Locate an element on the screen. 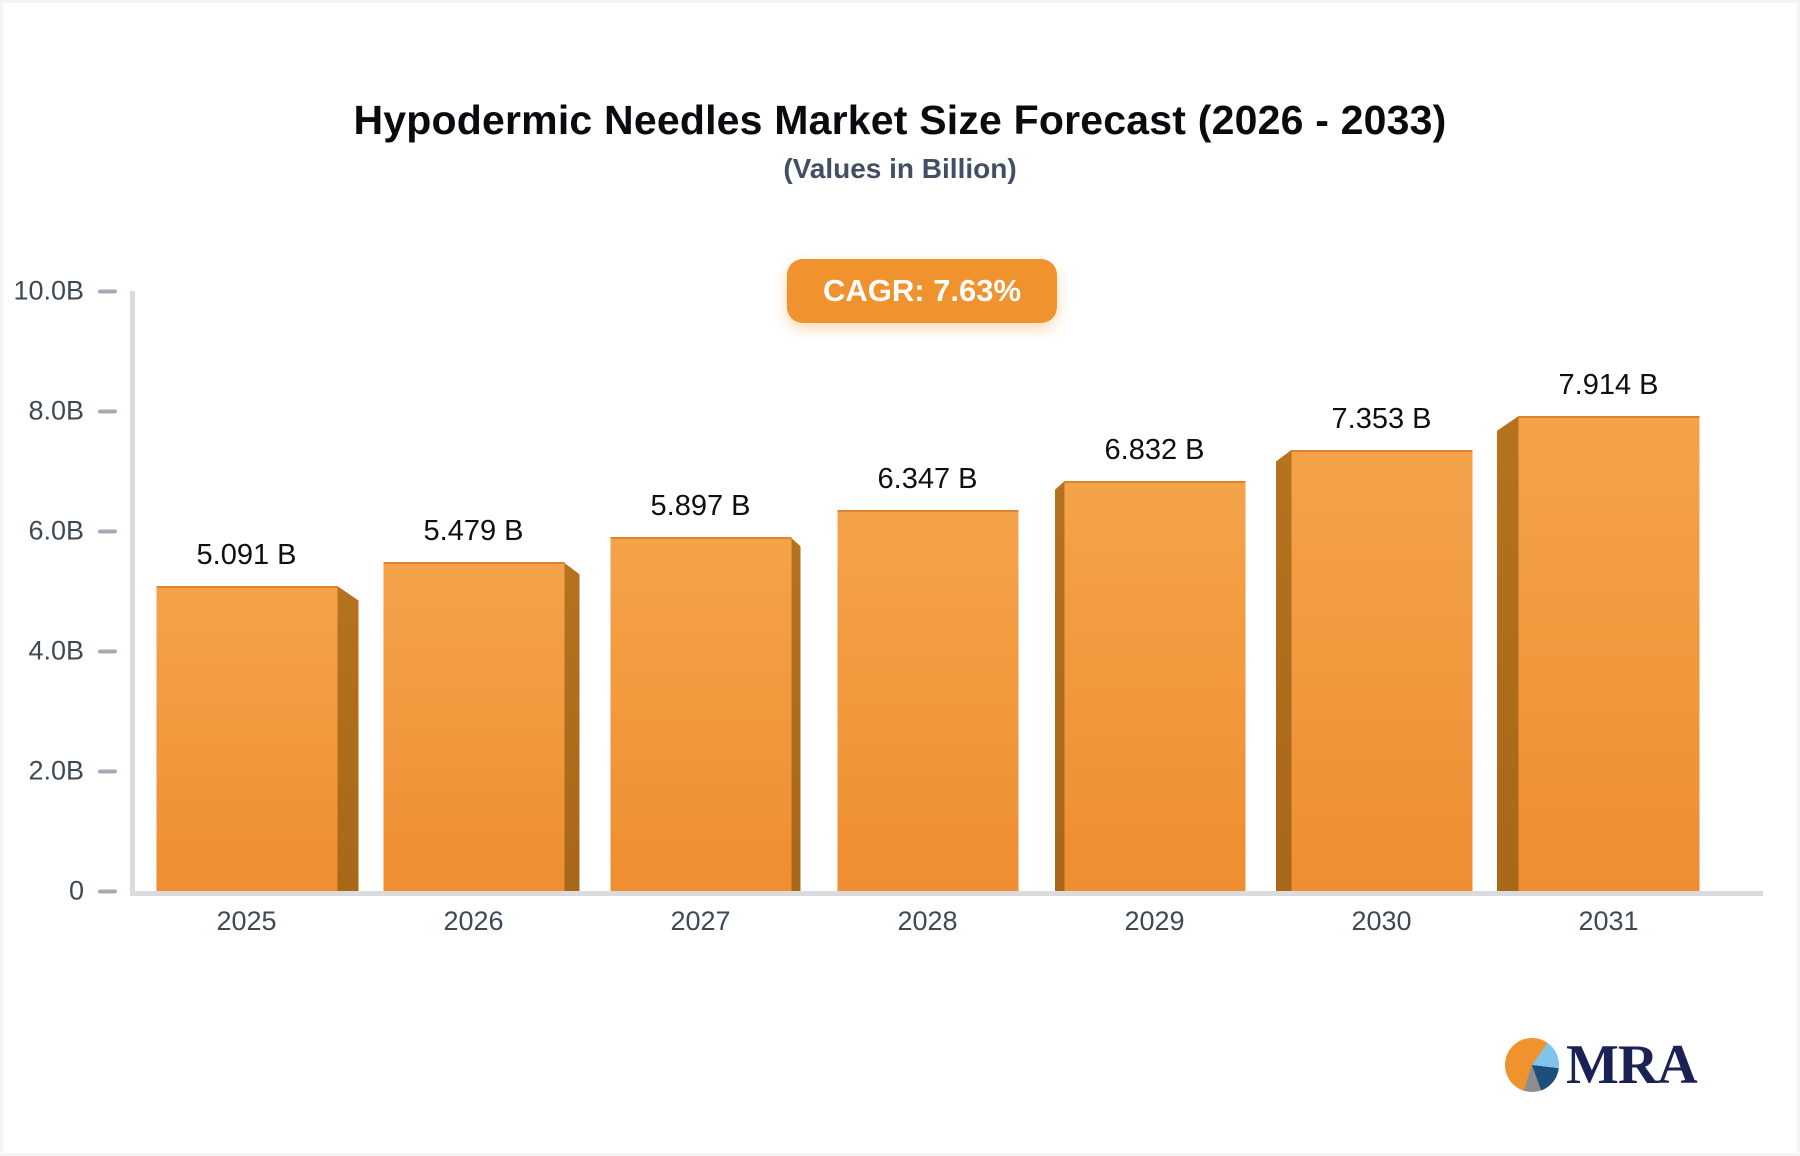  bar-group-2031: 7.914 B is located at coordinates (1608, 591).